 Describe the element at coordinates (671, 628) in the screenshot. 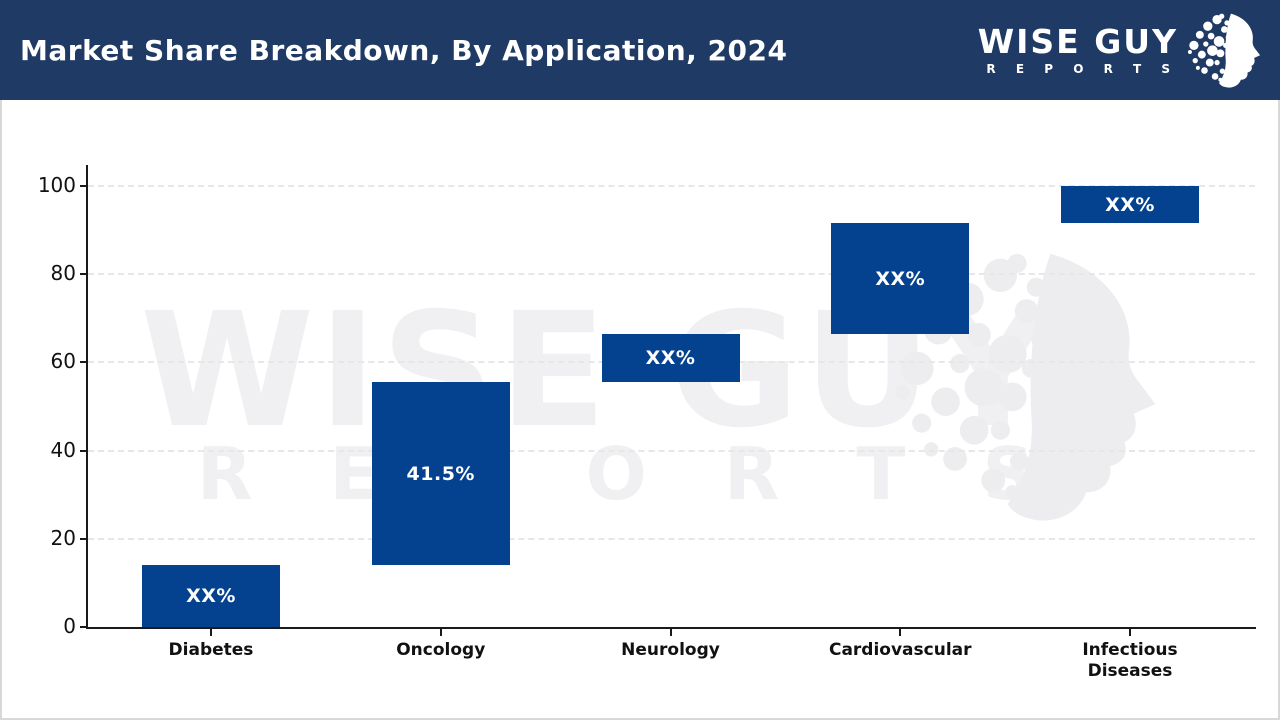

I see `x-axis-line` at that location.